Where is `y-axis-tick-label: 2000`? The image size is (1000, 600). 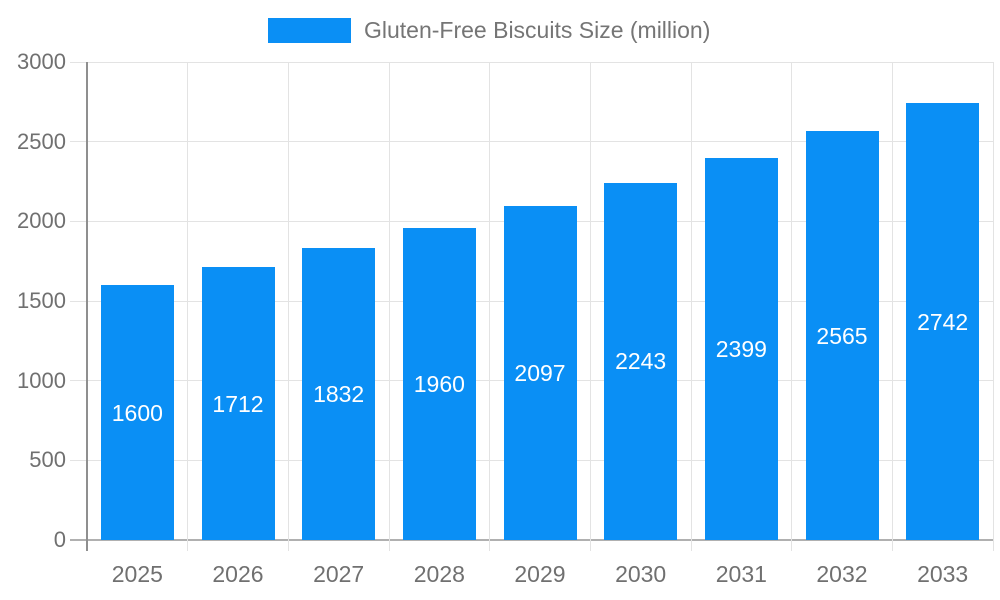 y-axis-tick-label: 2000 is located at coordinates (41, 221).